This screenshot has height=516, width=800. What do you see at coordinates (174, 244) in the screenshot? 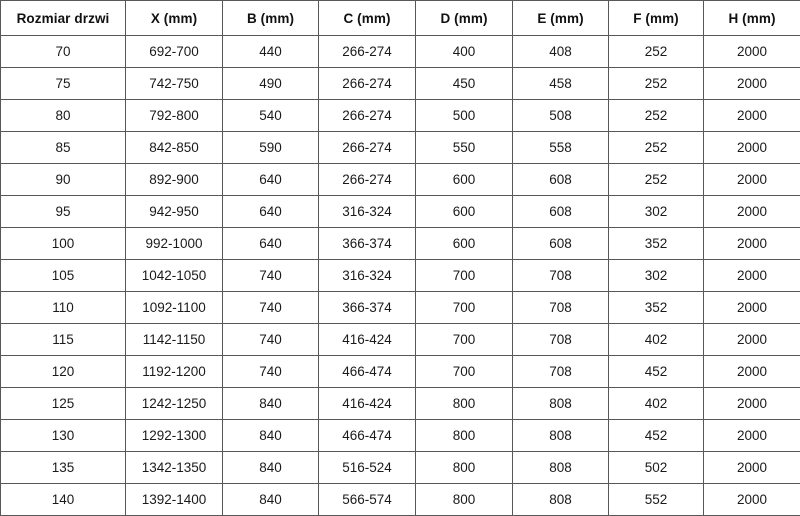
I see `cell-x: 992-1000` at bounding box center [174, 244].